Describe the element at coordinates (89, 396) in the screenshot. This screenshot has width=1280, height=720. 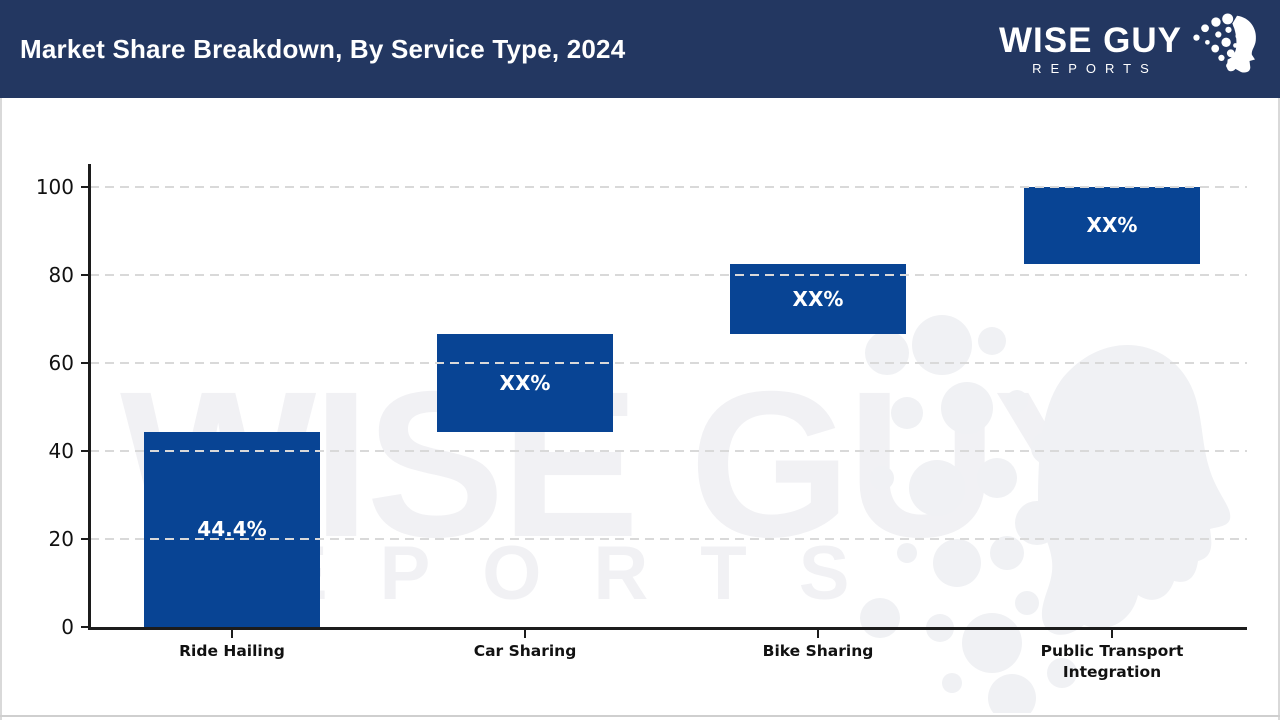
I see `y-axis-line` at that location.